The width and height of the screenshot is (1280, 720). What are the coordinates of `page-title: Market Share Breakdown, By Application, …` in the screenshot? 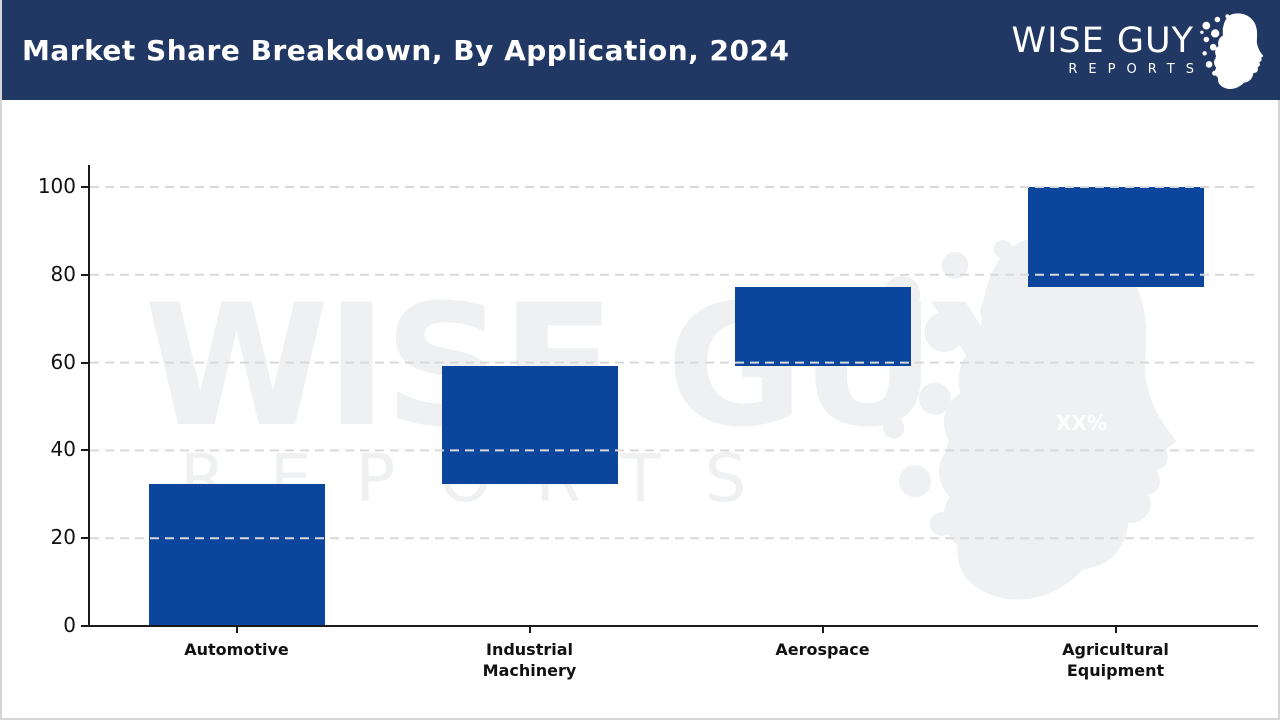 It's located at (406, 50).